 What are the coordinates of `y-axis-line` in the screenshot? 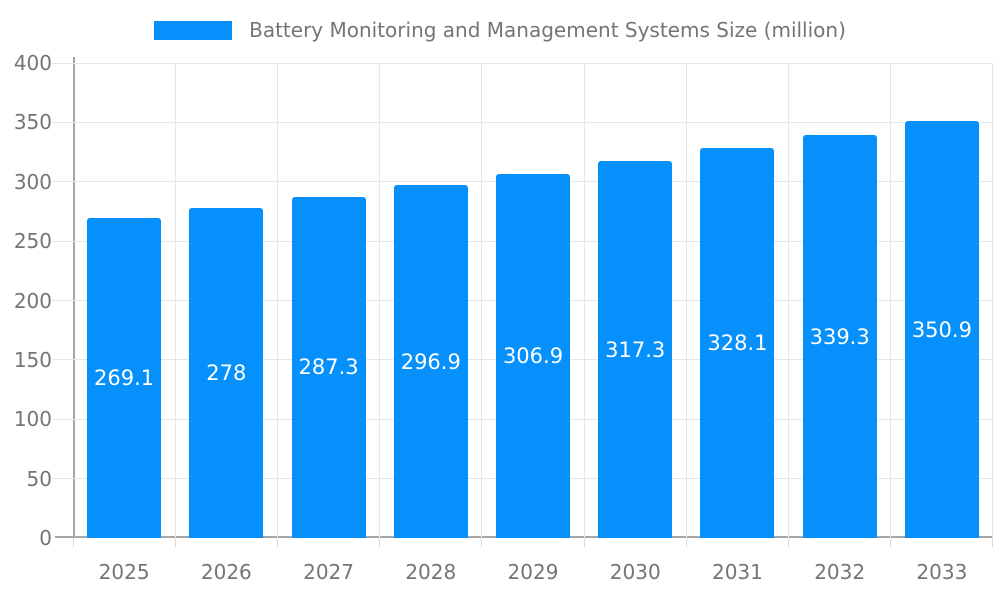 It's located at (74, 297).